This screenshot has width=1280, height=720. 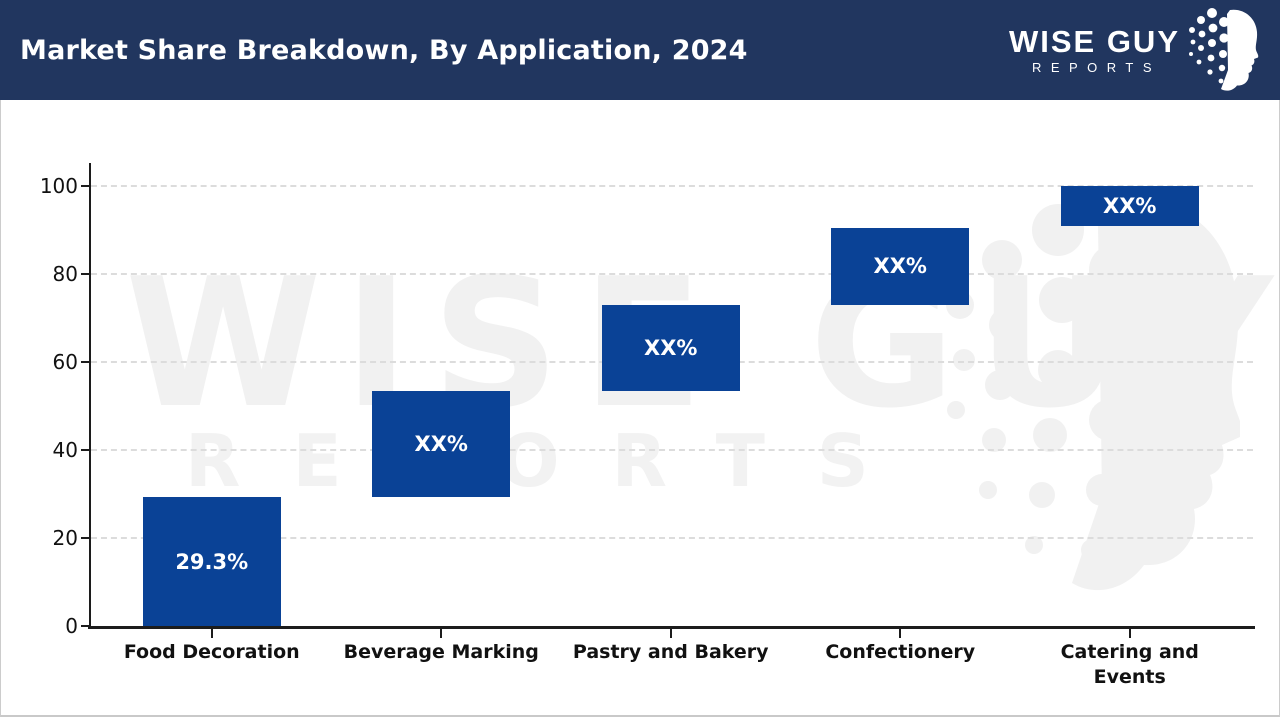 I want to click on x-category-label: Confectionery, so click(x=900, y=652).